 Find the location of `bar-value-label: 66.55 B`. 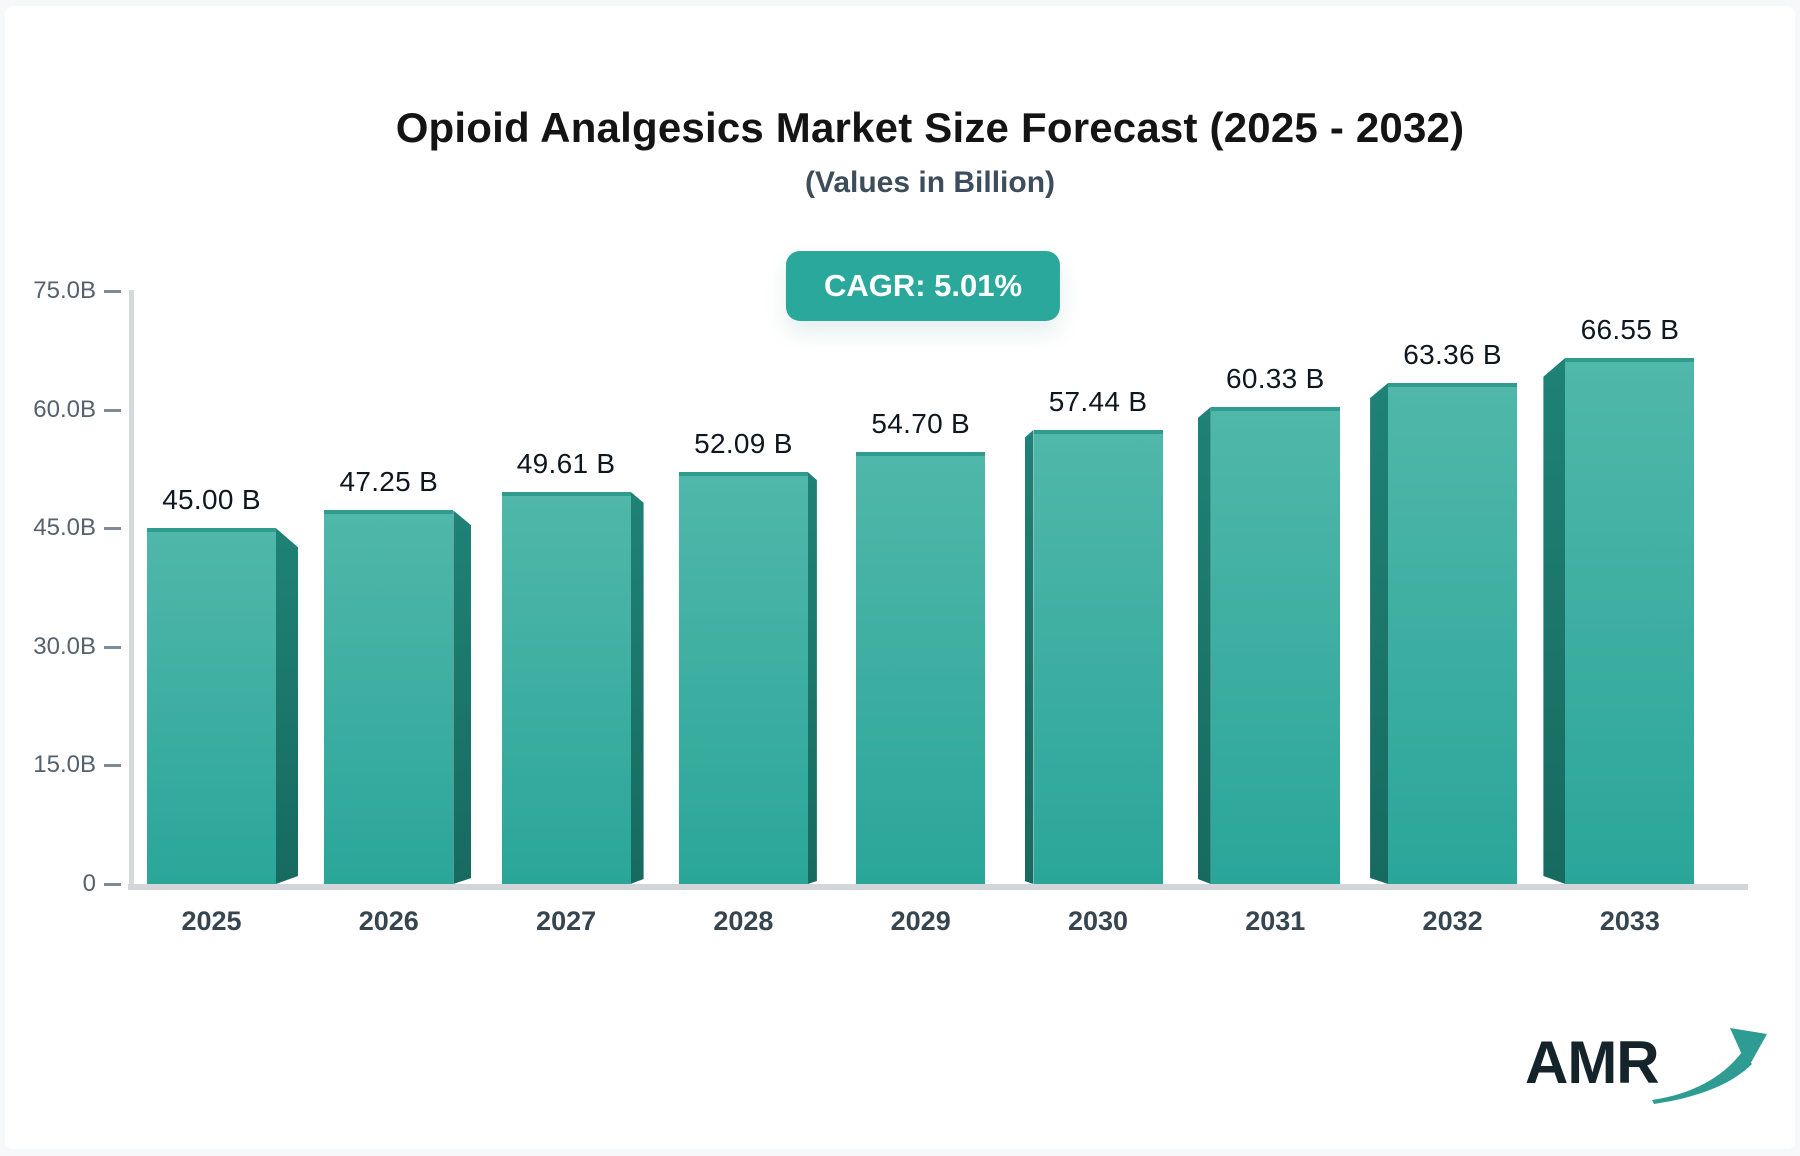

bar-value-label: 66.55 B is located at coordinates (1630, 329).